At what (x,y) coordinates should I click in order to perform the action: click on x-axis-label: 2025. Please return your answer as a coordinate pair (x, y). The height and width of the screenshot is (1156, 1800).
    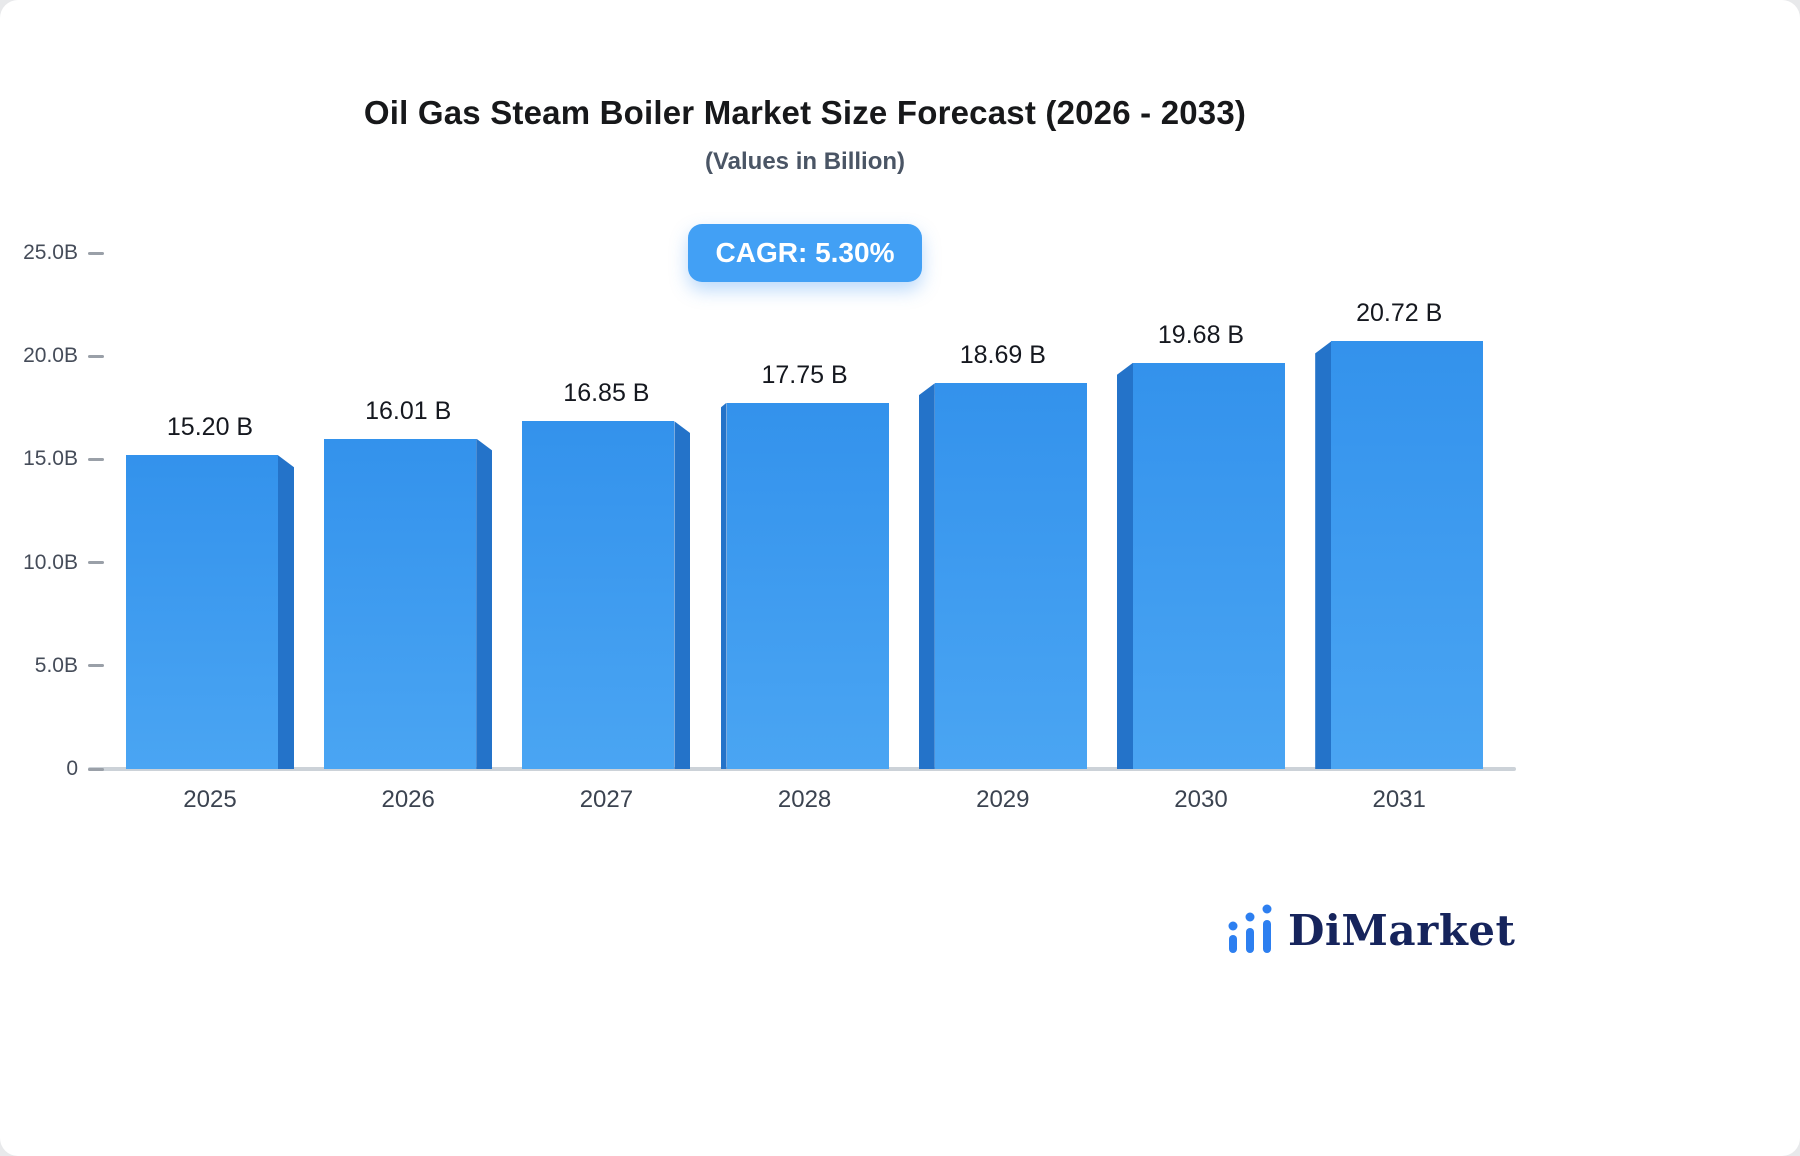
    Looking at the image, I should click on (210, 799).